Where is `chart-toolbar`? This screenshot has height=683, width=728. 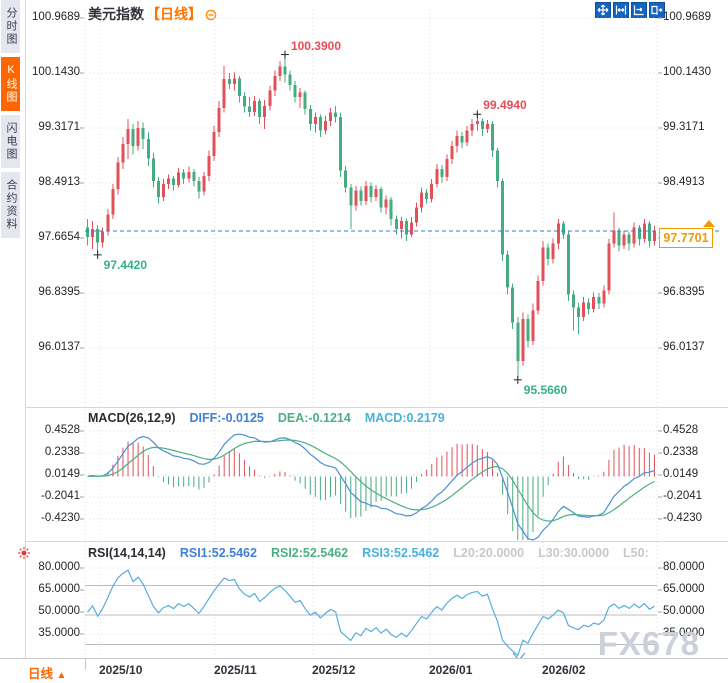
chart-toolbar is located at coordinates (630, 10).